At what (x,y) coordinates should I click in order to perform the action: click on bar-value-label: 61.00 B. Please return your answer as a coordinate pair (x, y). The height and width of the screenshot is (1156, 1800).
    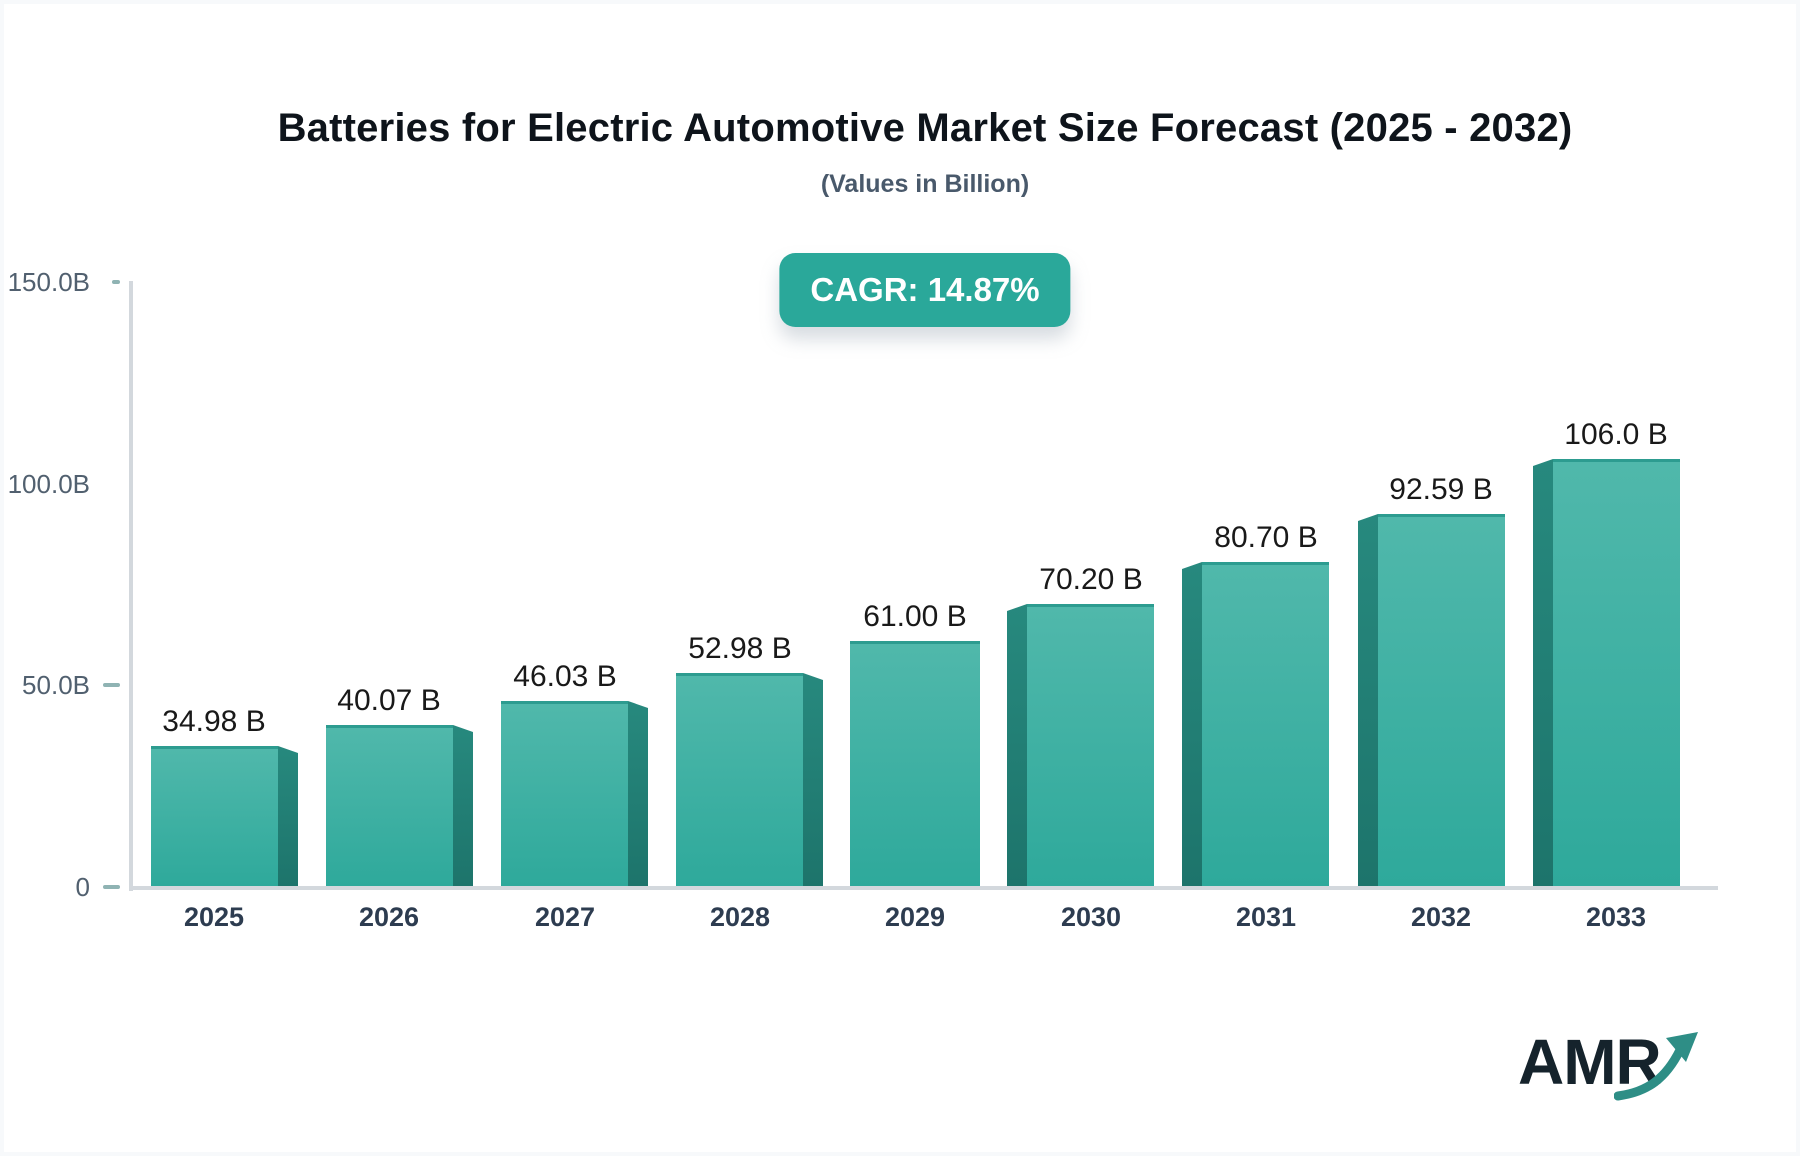
    Looking at the image, I should click on (915, 616).